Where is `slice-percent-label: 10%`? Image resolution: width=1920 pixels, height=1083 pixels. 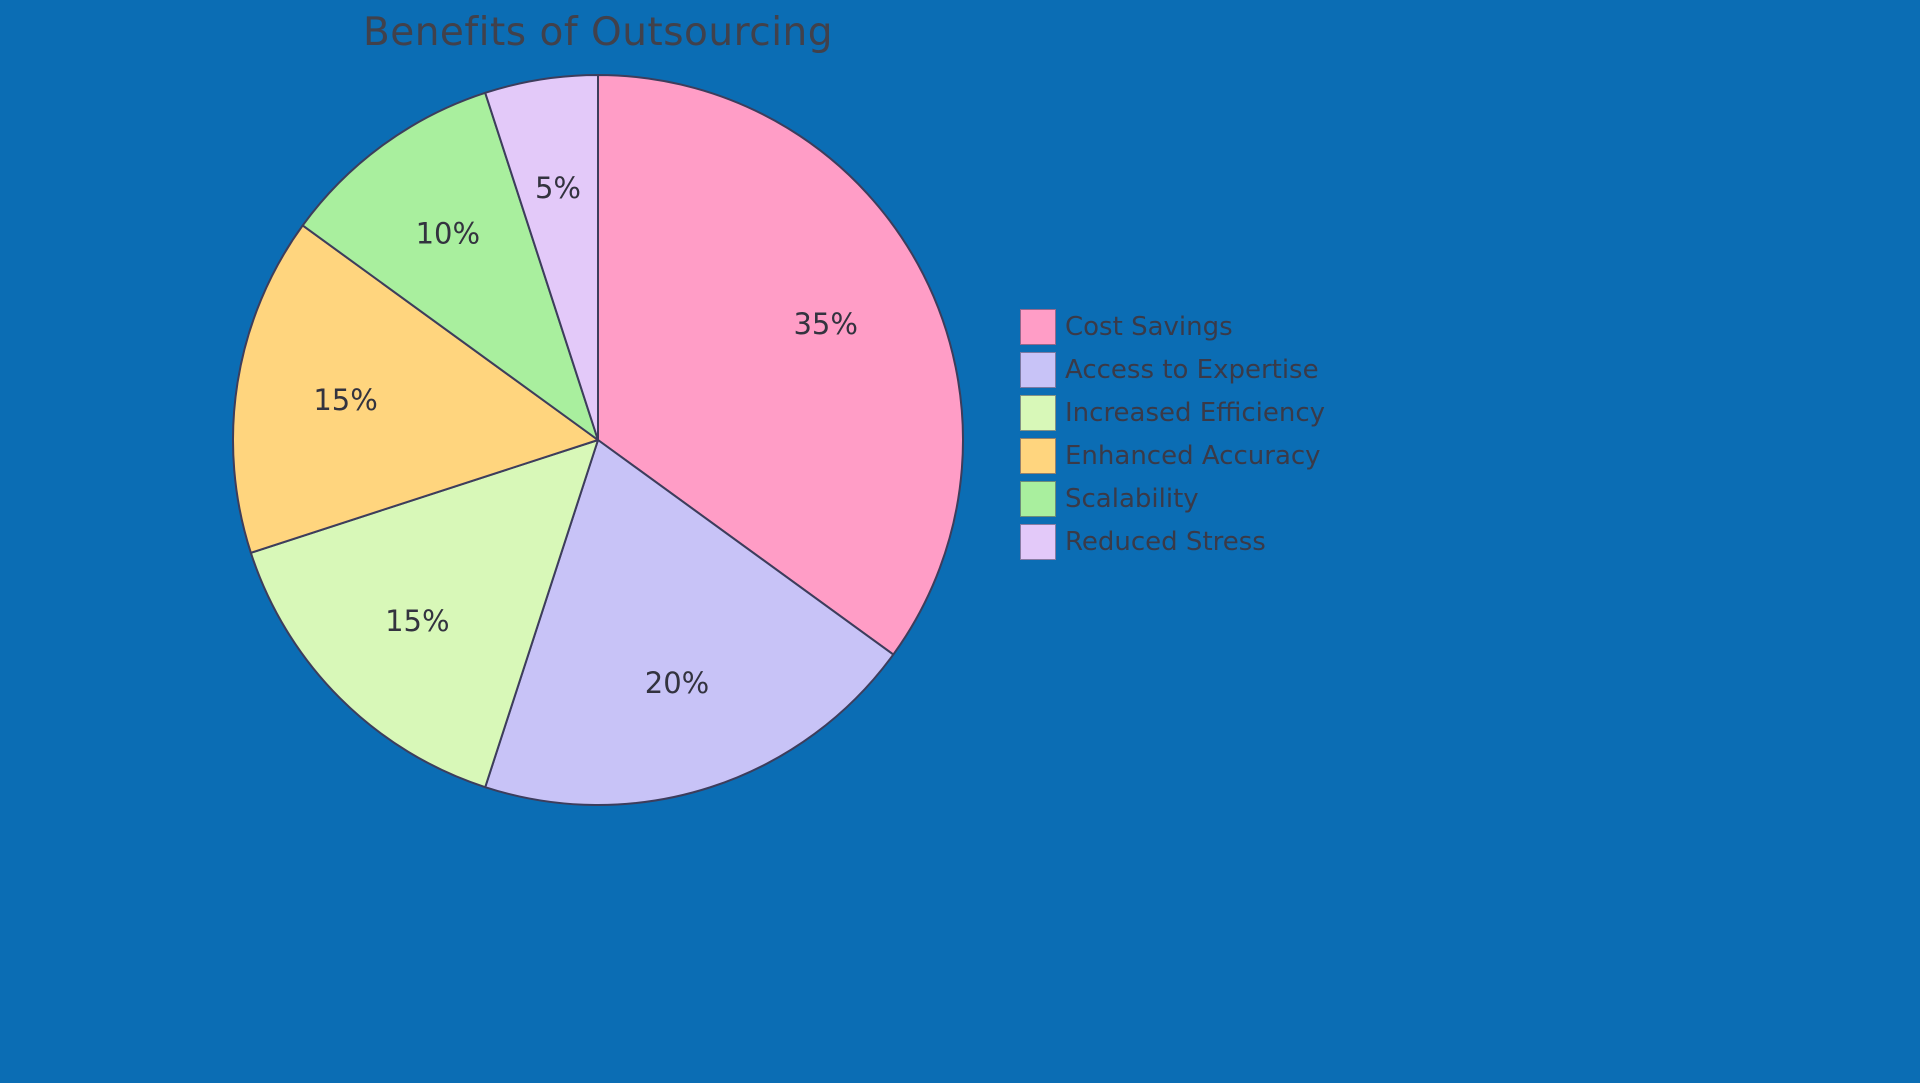 slice-percent-label: 10% is located at coordinates (448, 233).